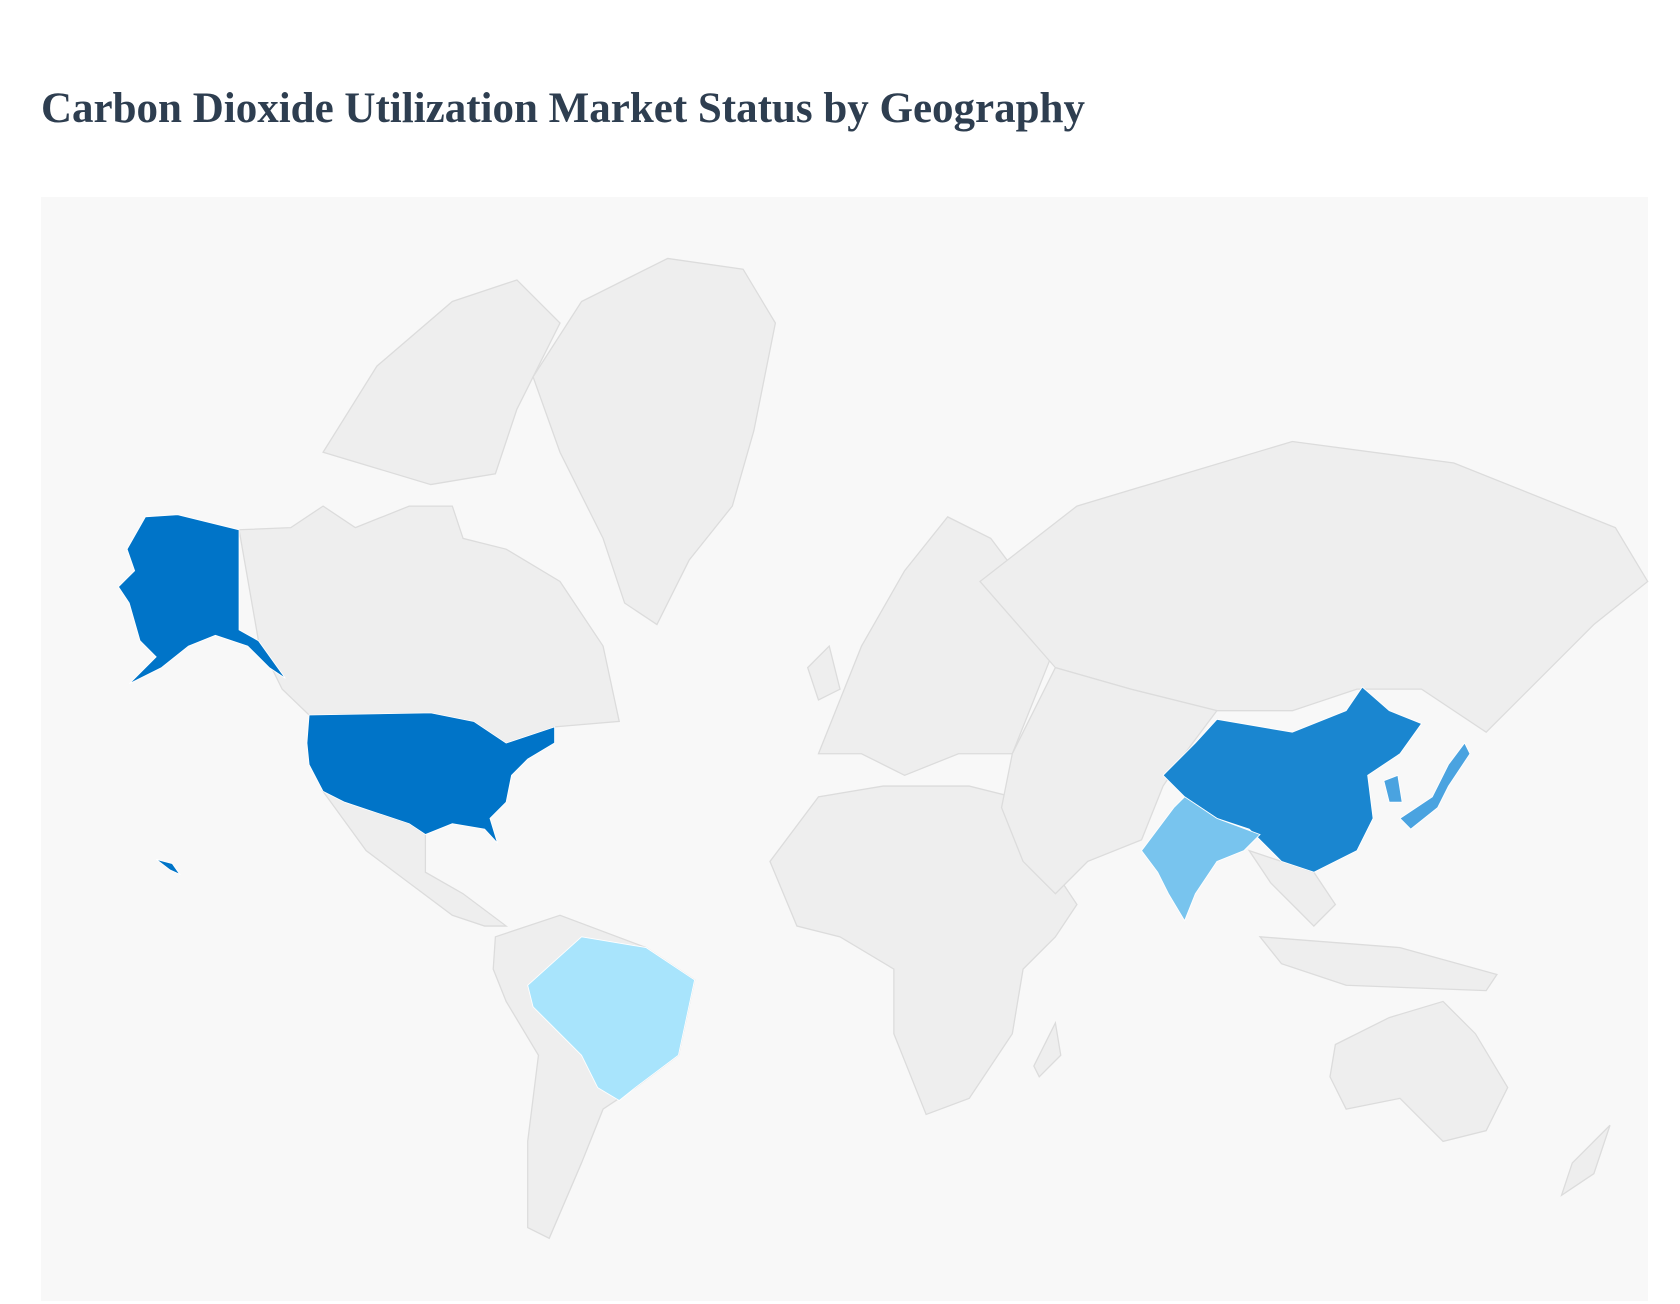  I want to click on madagascar, so click(1047, 1049).